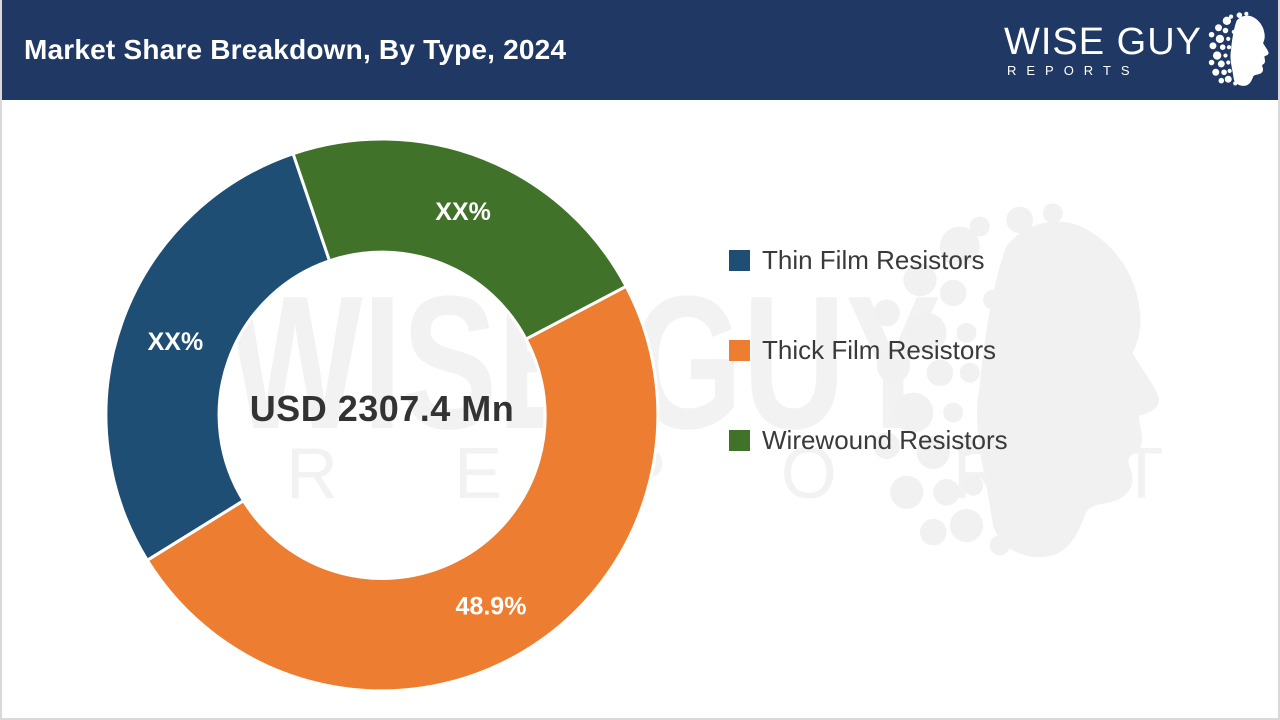 The height and width of the screenshot is (720, 1280). What do you see at coordinates (879, 349) in the screenshot?
I see `legend-label: Thick Film Resistors` at bounding box center [879, 349].